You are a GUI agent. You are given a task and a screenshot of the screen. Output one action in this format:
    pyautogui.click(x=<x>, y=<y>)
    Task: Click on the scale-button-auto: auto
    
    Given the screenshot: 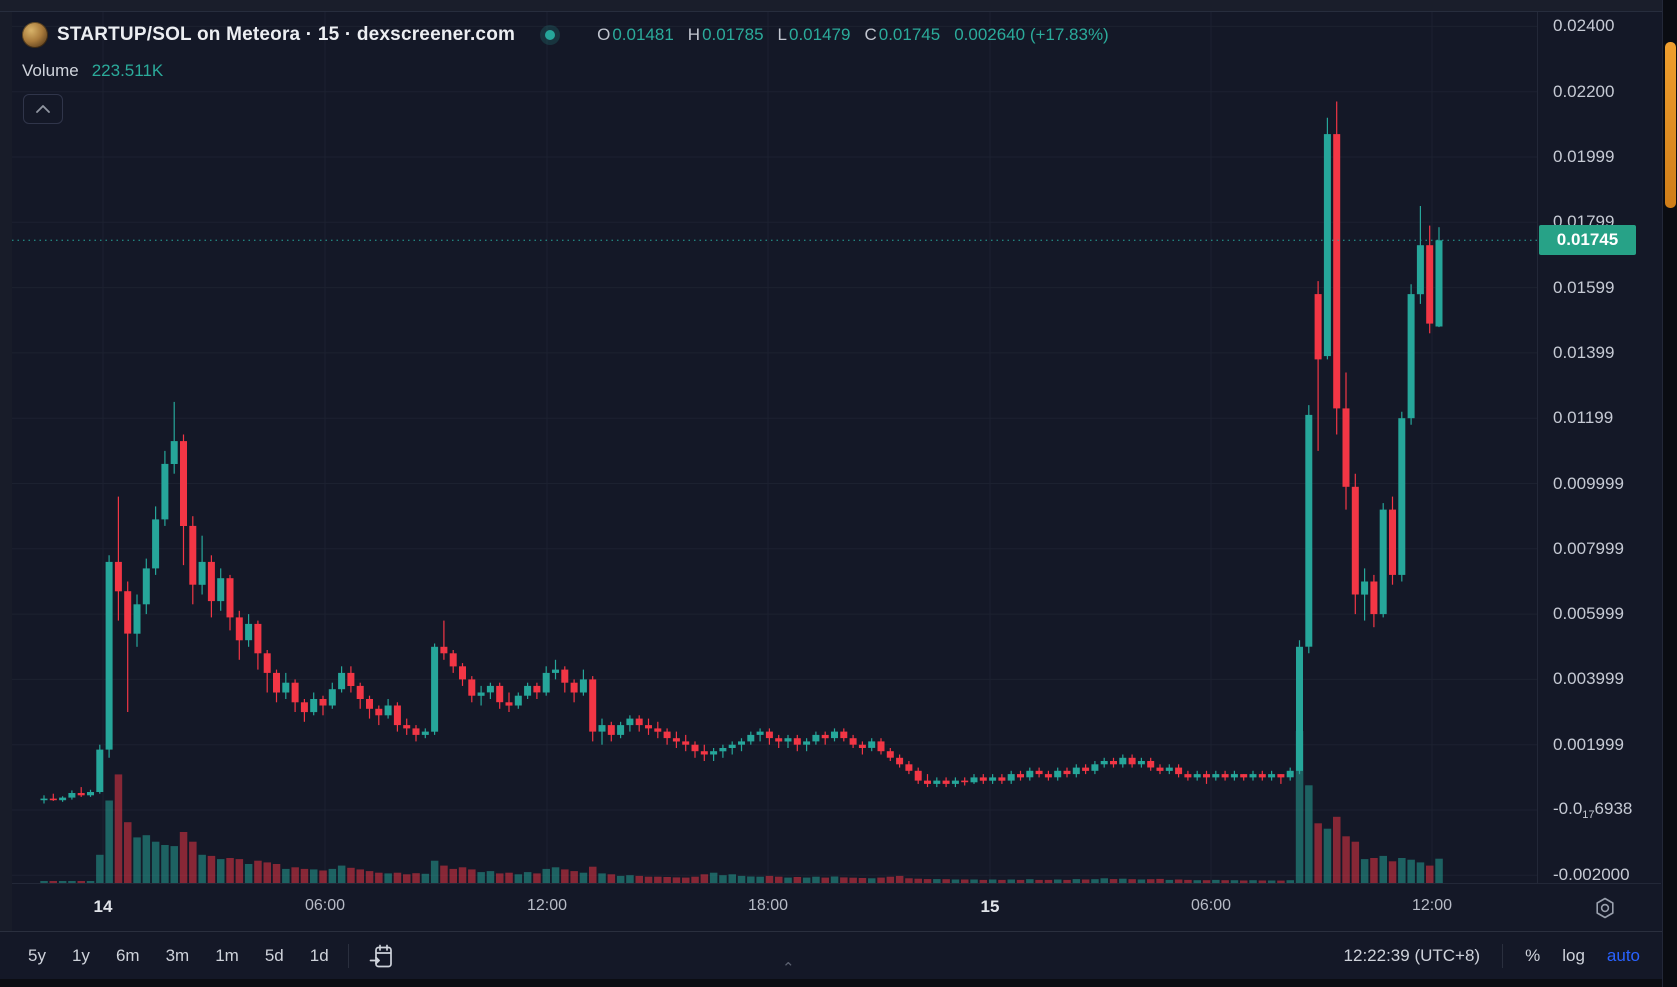 What is the action you would take?
    pyautogui.click(x=1623, y=955)
    